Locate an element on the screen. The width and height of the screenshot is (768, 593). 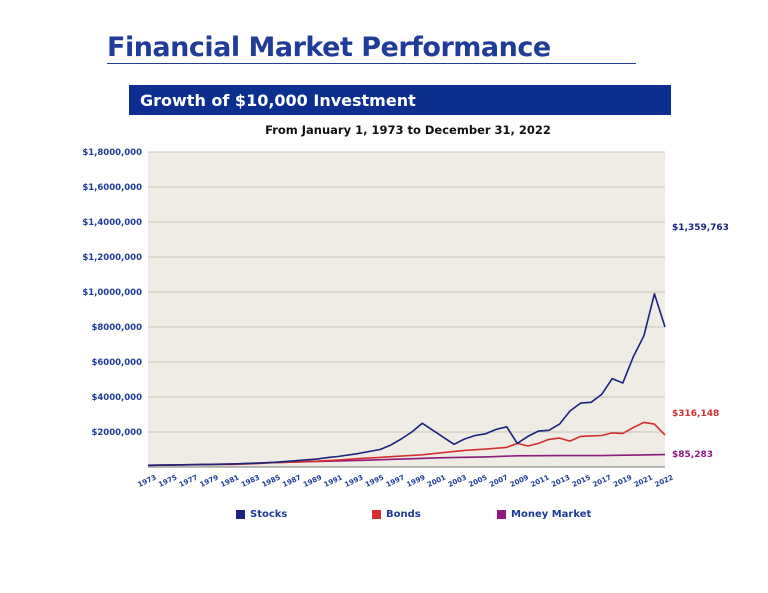
y-tick-label: $2000,000 is located at coordinates (116, 433).